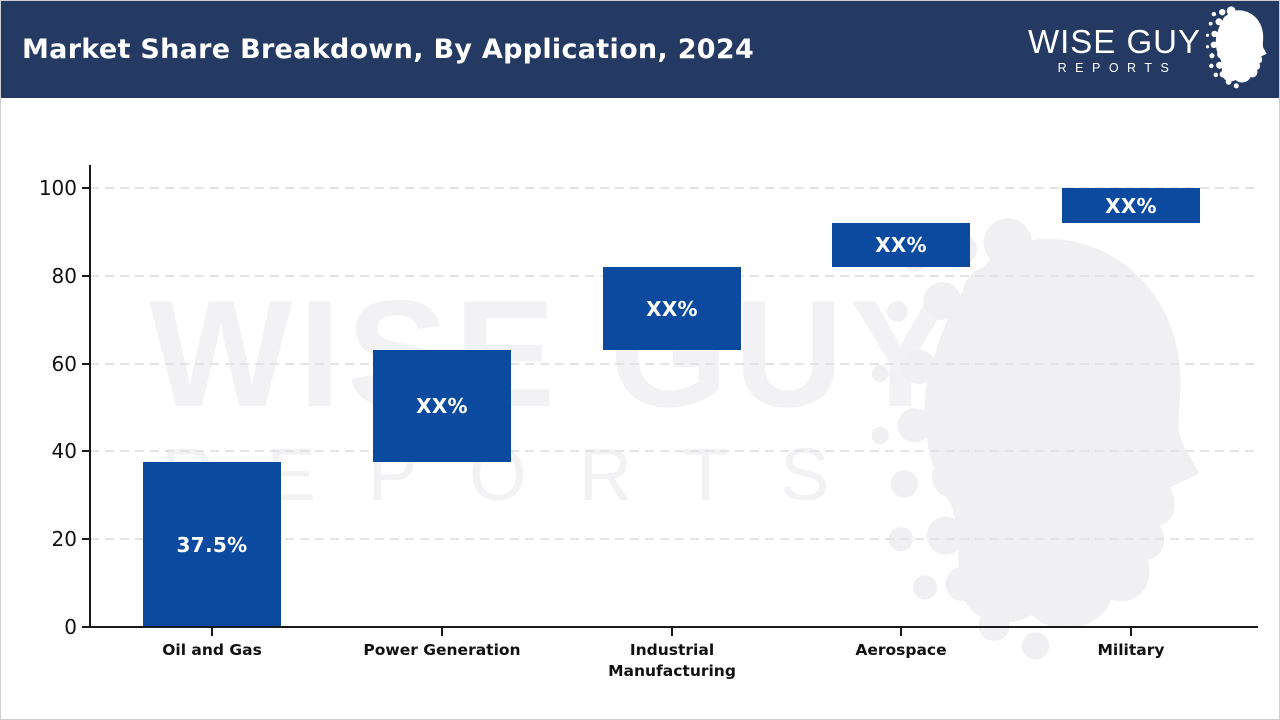  Describe the element at coordinates (64, 451) in the screenshot. I see `y-tick-label: 40` at that location.